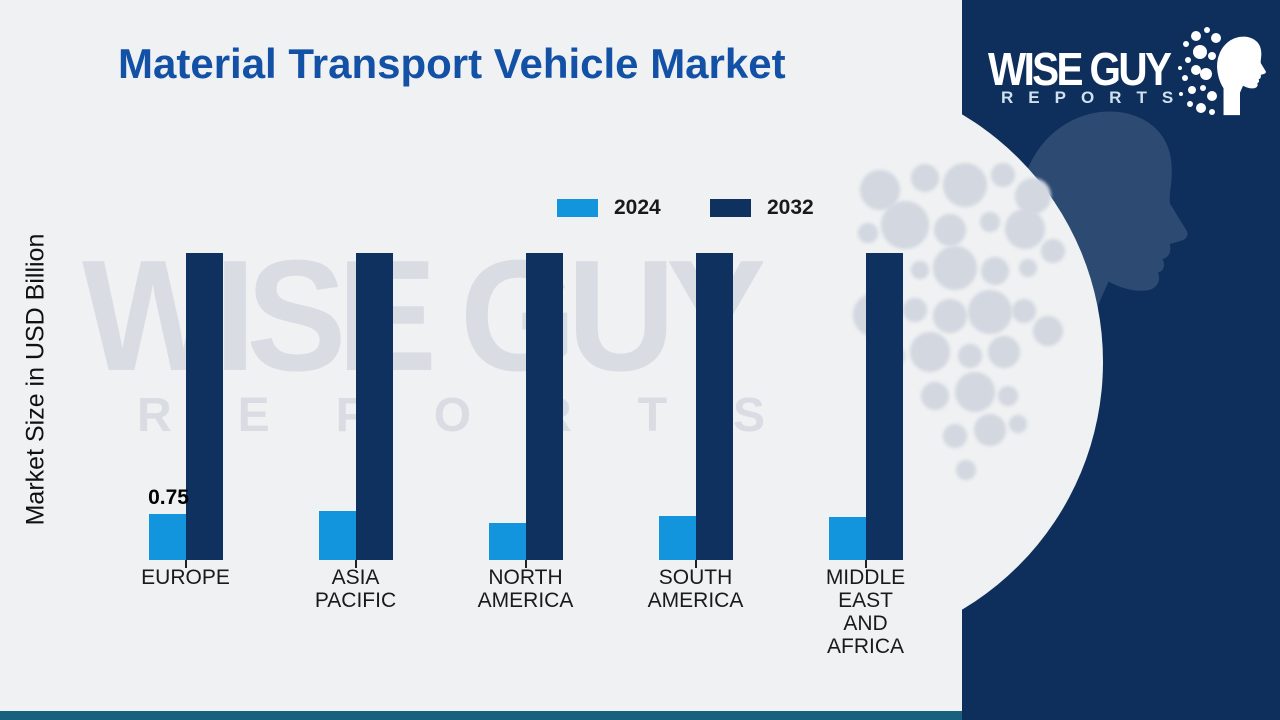  Describe the element at coordinates (677, 538) in the screenshot. I see `bar-2024-south-america` at that location.